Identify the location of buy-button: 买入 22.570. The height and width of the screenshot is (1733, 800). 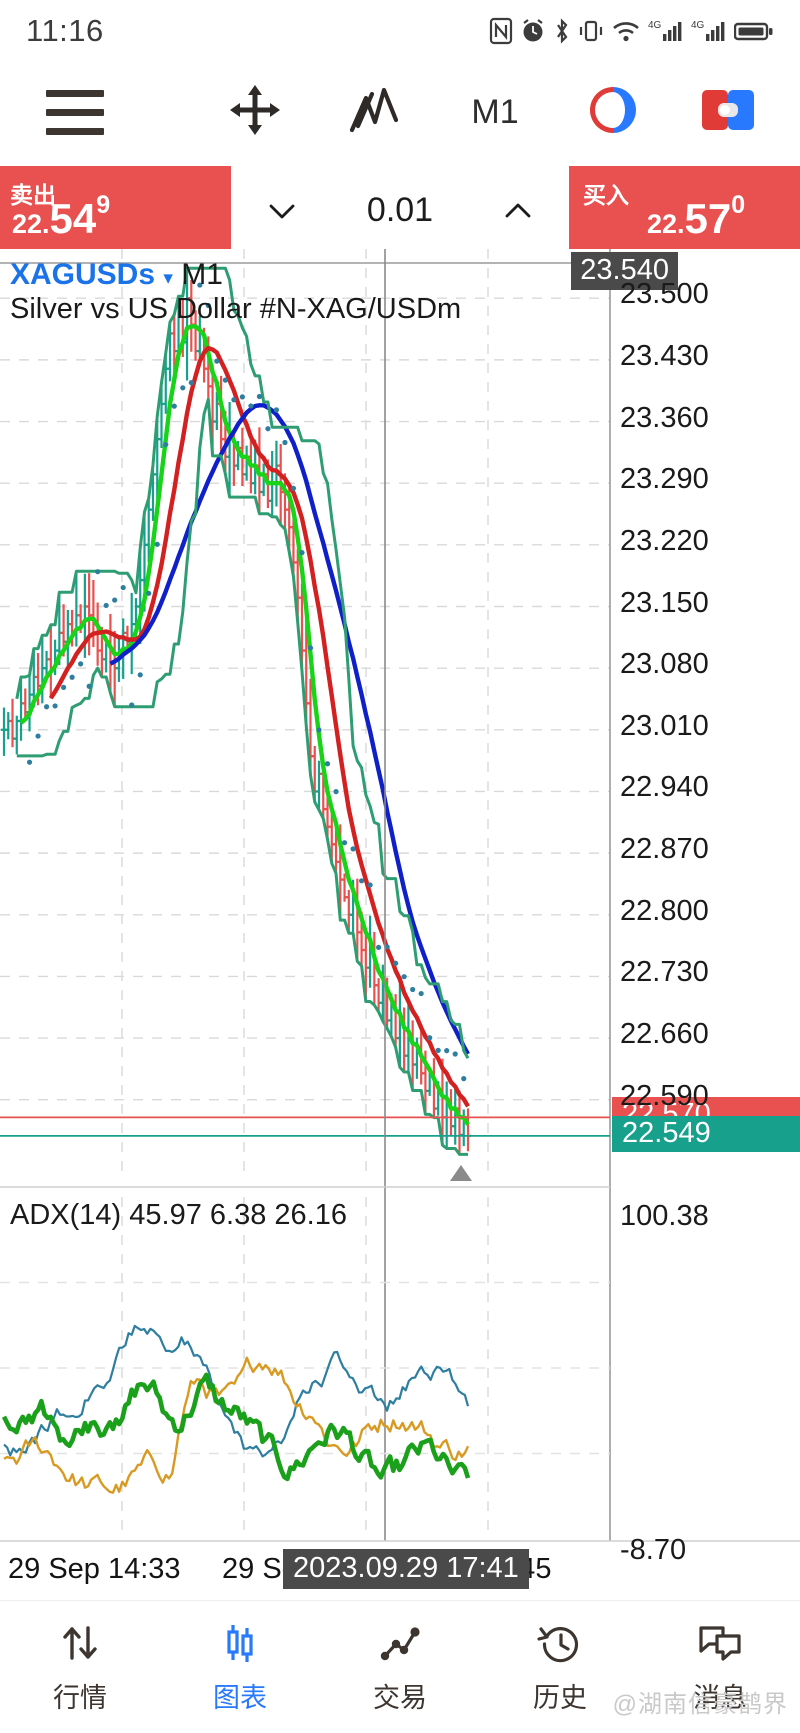
(684, 207).